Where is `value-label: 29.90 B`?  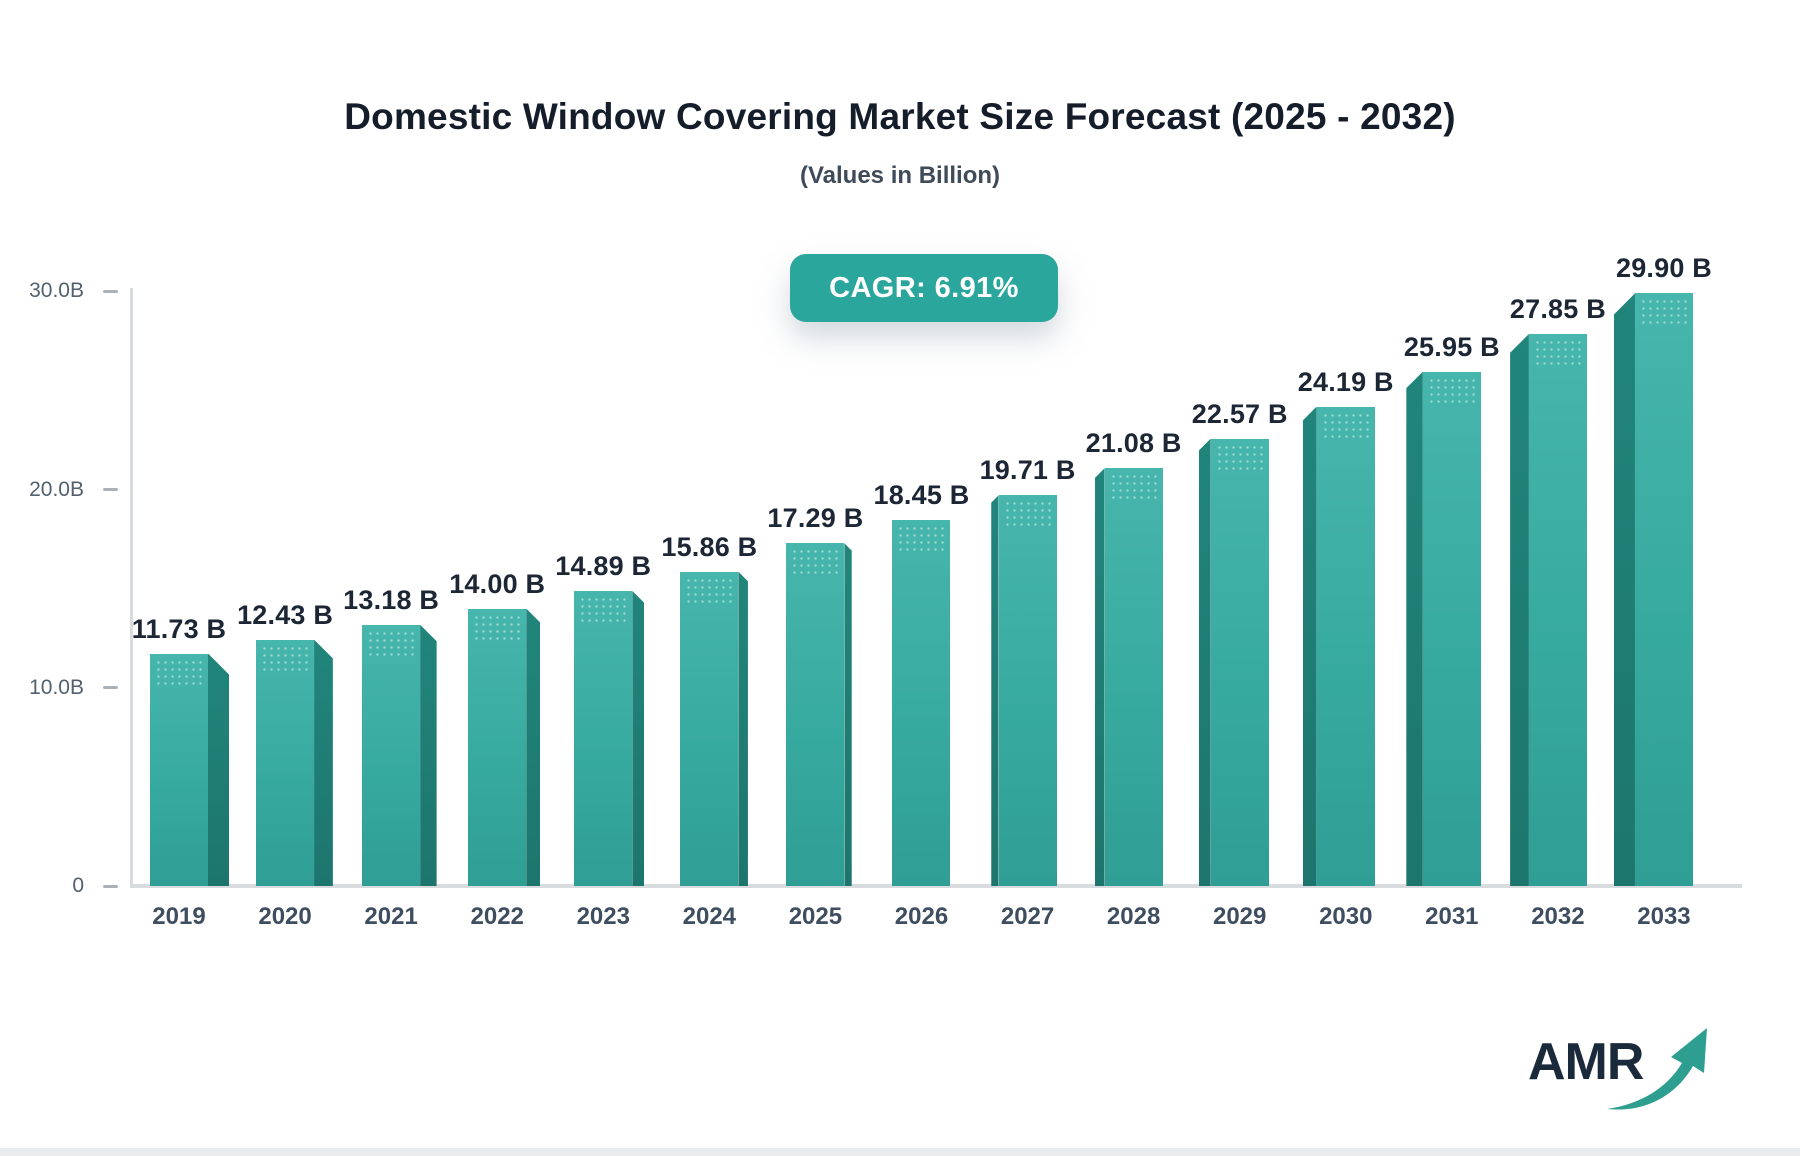 value-label: 29.90 B is located at coordinates (1663, 268).